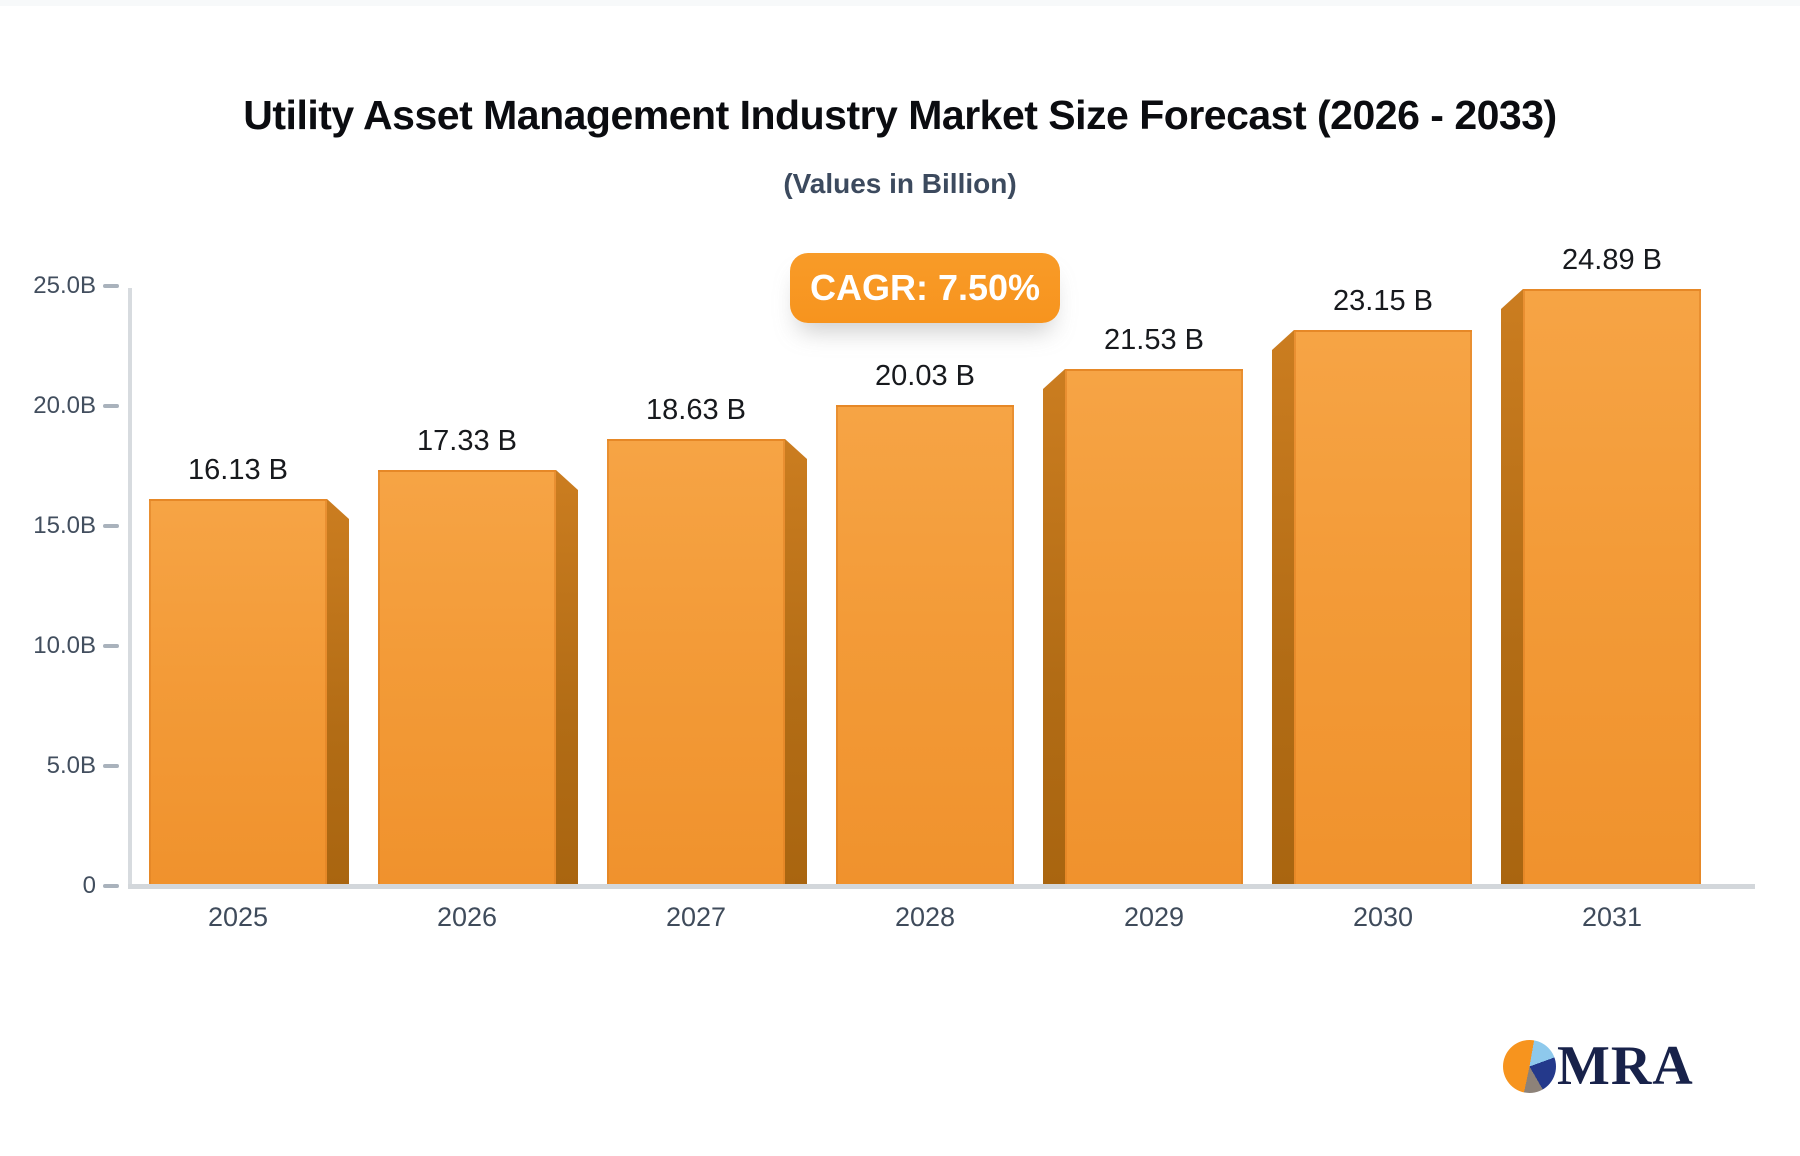  I want to click on x-axis-label: 2029, so click(1154, 917).